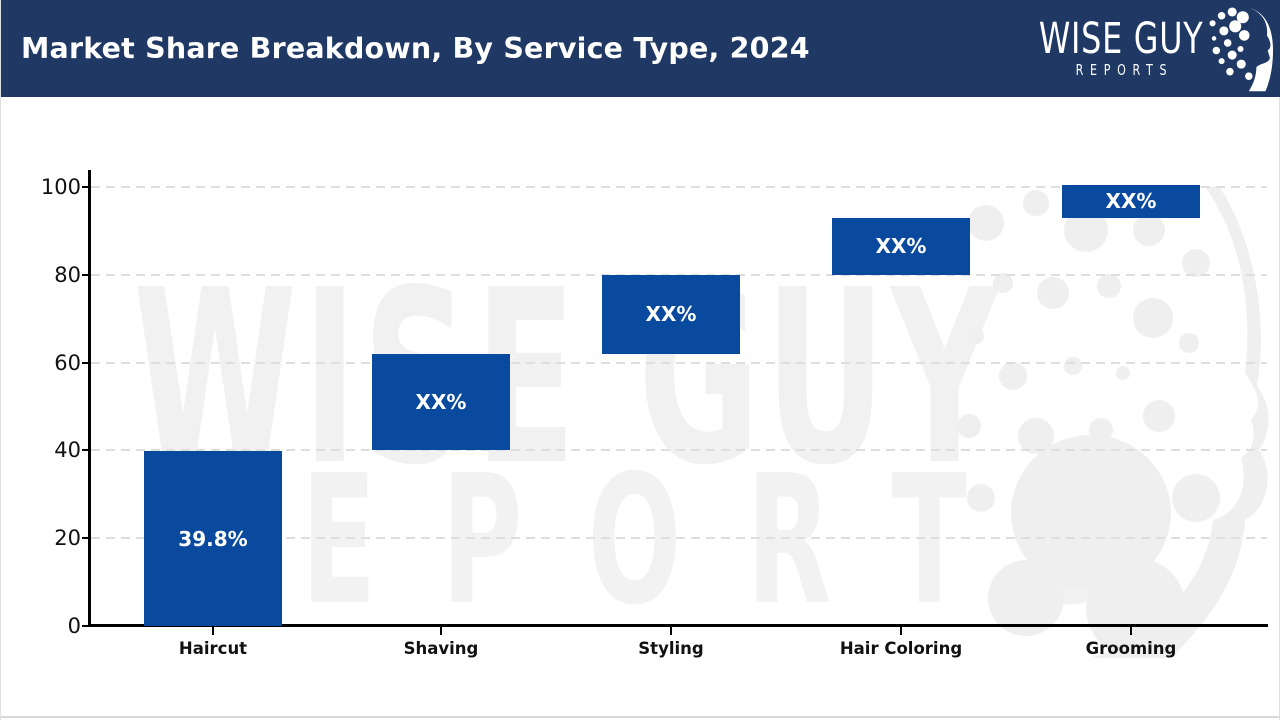 The width and height of the screenshot is (1280, 720). What do you see at coordinates (67, 538) in the screenshot?
I see `y-tick-label: 20` at bounding box center [67, 538].